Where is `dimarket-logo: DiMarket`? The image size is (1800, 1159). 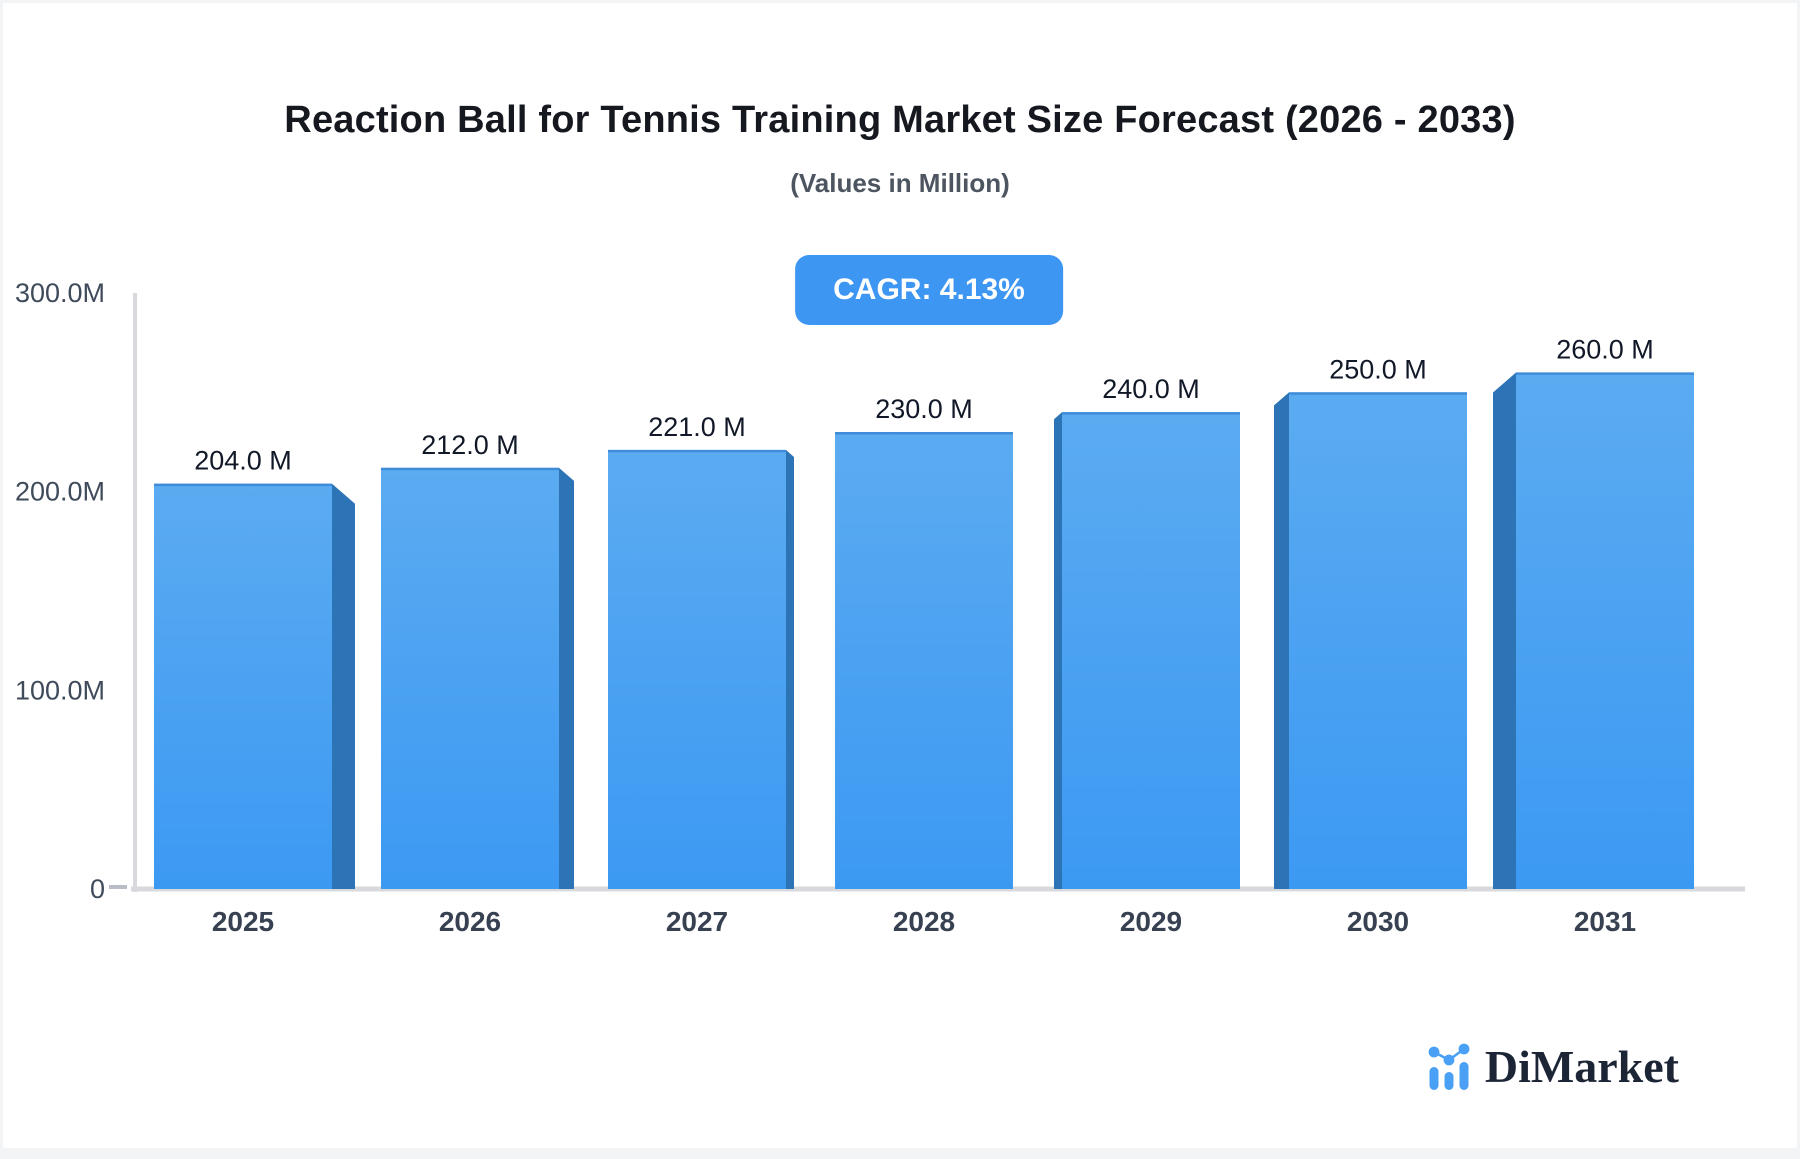 dimarket-logo: DiMarket is located at coordinates (1553, 1066).